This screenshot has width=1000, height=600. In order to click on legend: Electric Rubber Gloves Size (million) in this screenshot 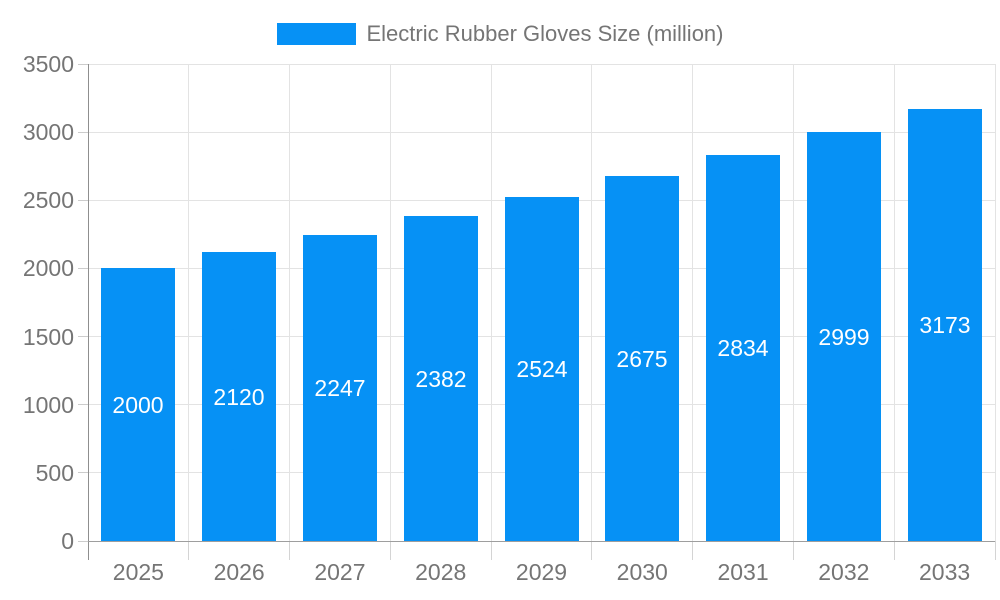, I will do `click(500, 34)`.